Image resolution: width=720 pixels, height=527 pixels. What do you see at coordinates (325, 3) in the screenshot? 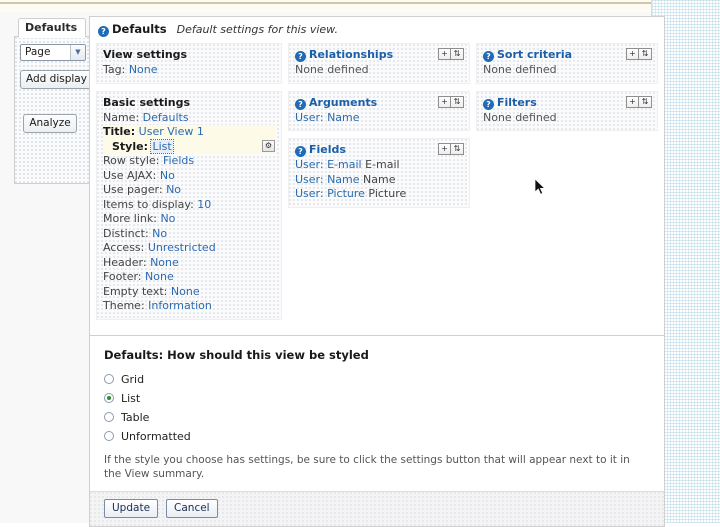
I see `topbar-divider` at bounding box center [325, 3].